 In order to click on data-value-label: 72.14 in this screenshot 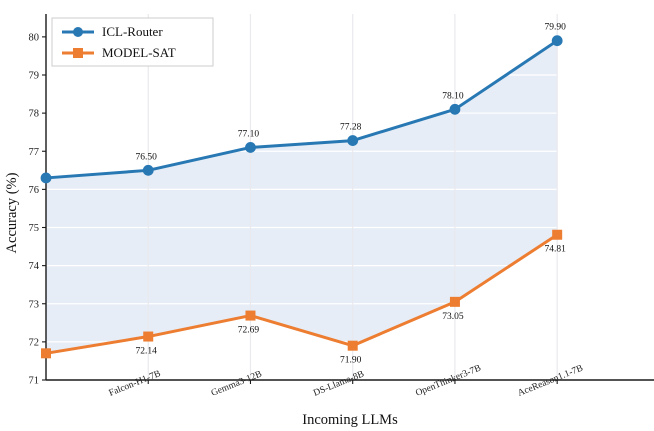, I will do `click(147, 352)`.